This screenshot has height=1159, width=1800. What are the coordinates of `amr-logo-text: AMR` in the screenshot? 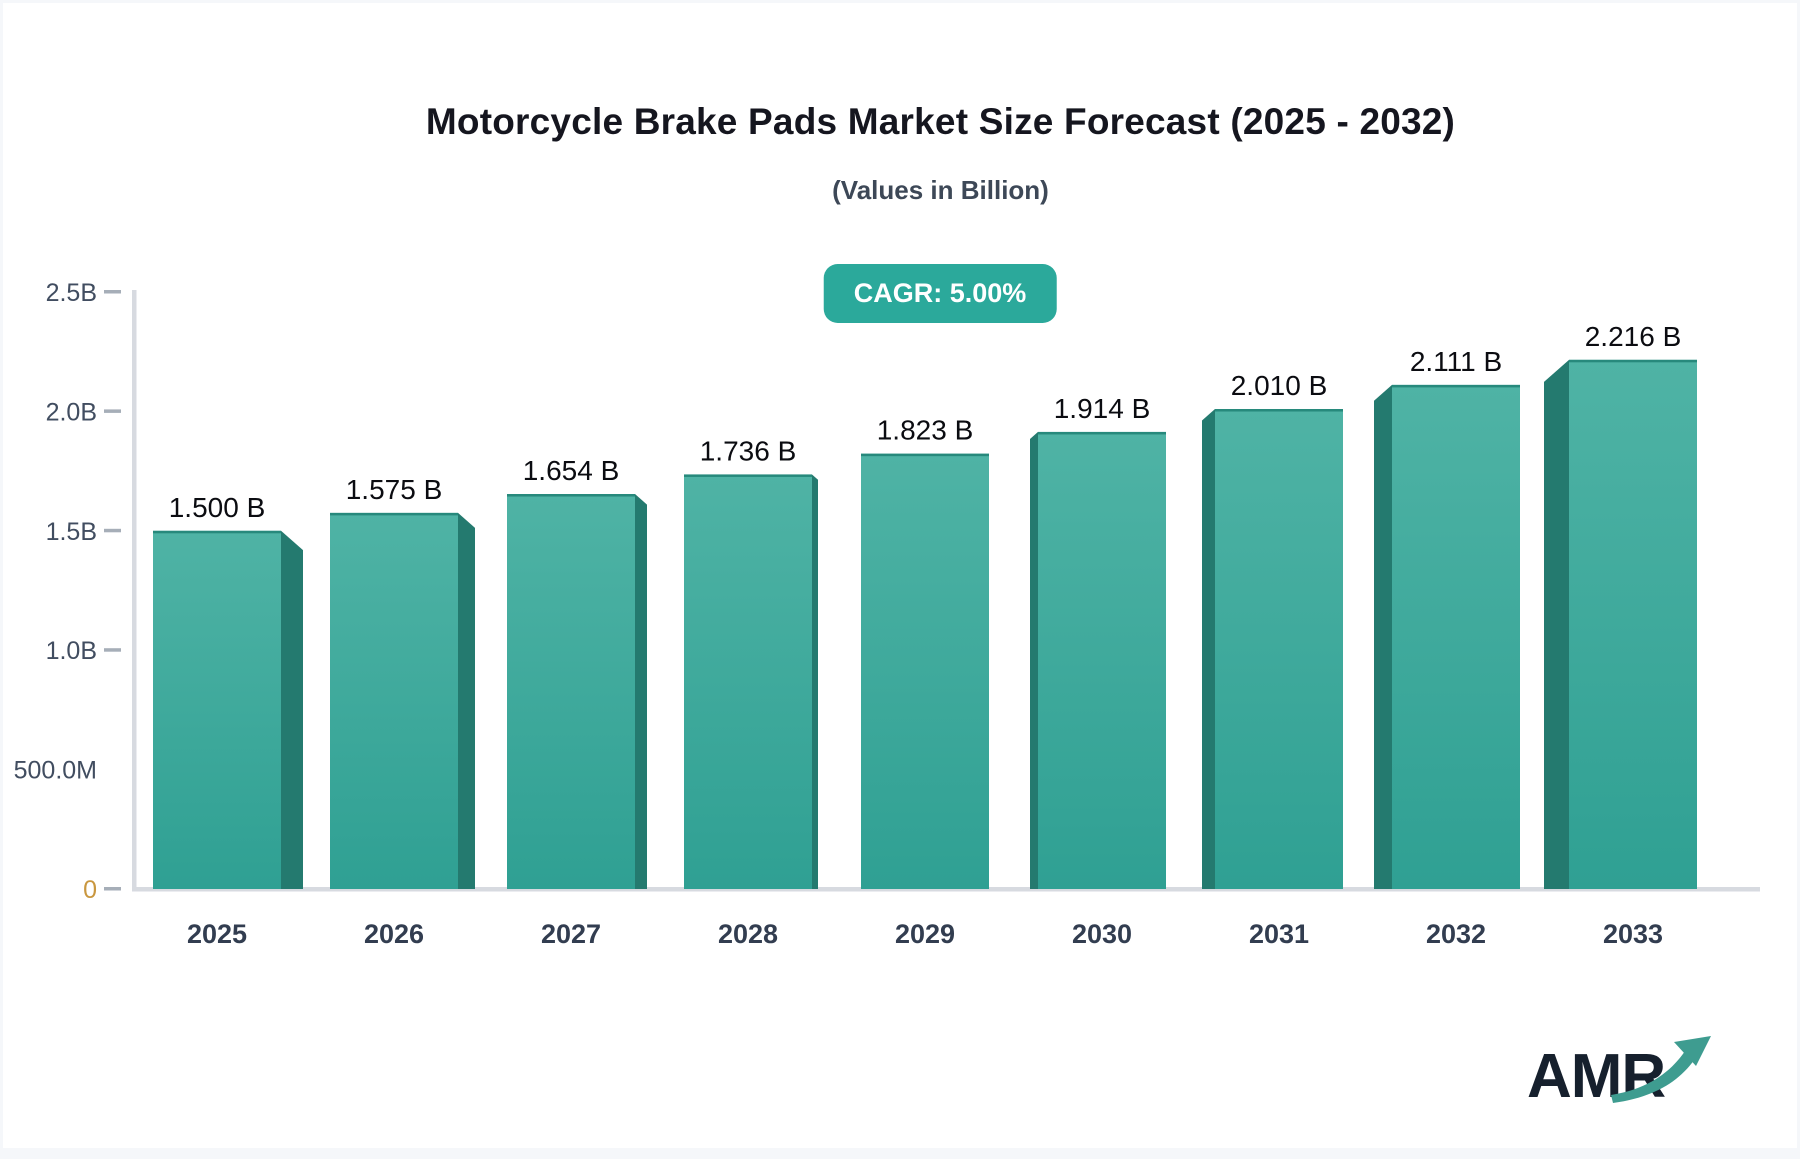 It's located at (1596, 1076).